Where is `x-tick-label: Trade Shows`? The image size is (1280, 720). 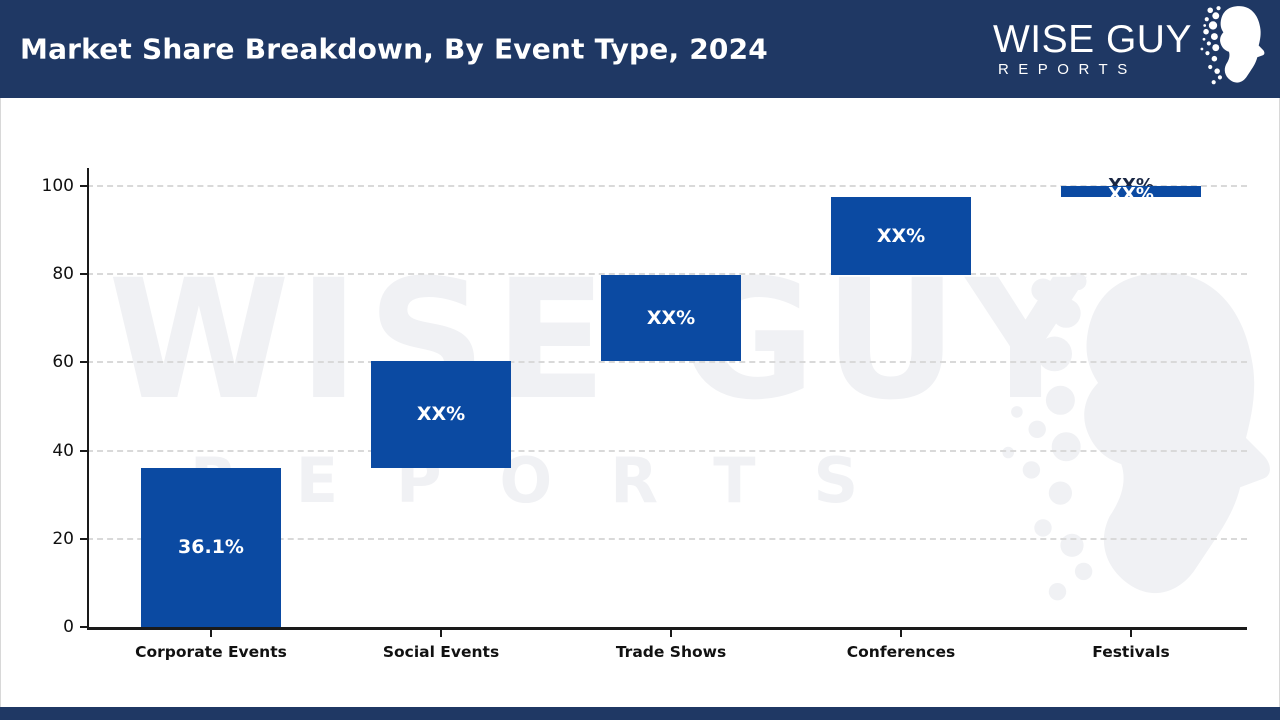
x-tick-label: Trade Shows is located at coordinates (671, 652).